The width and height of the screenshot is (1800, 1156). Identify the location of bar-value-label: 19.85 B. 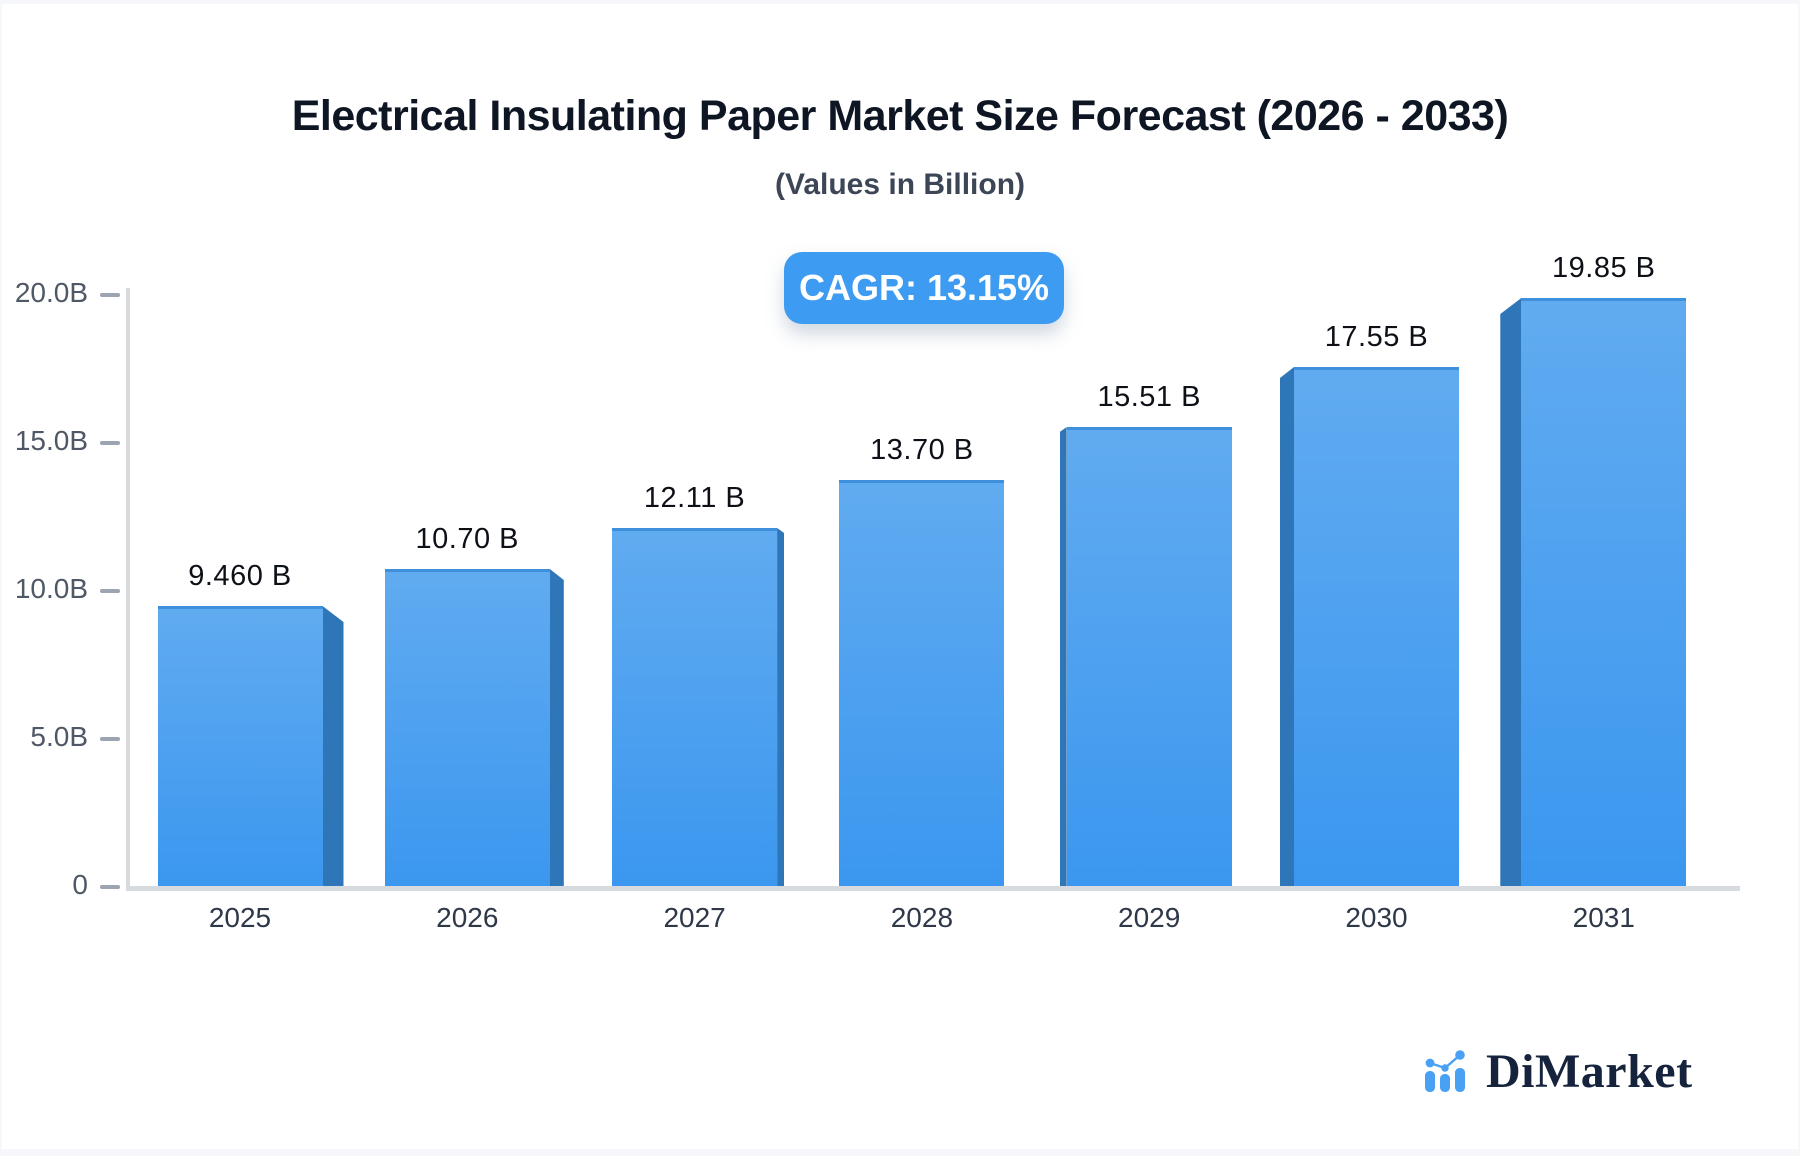
(1604, 268).